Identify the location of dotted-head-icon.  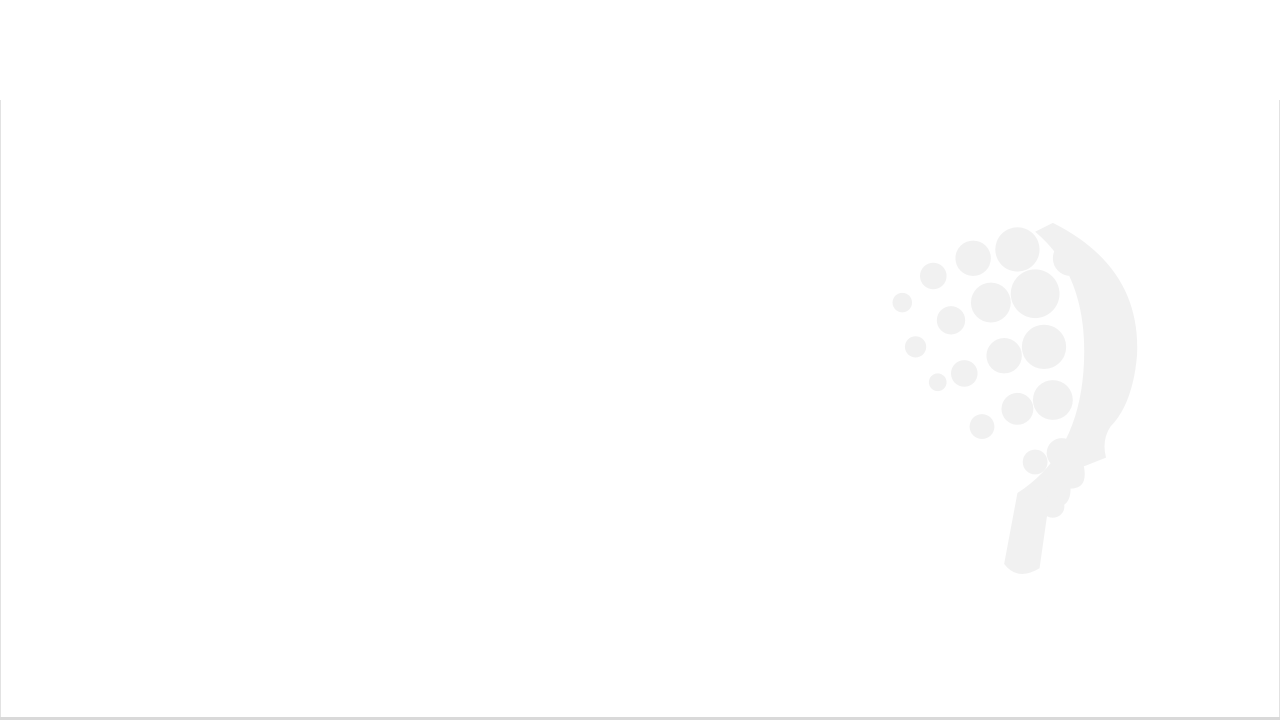
(1229, 50).